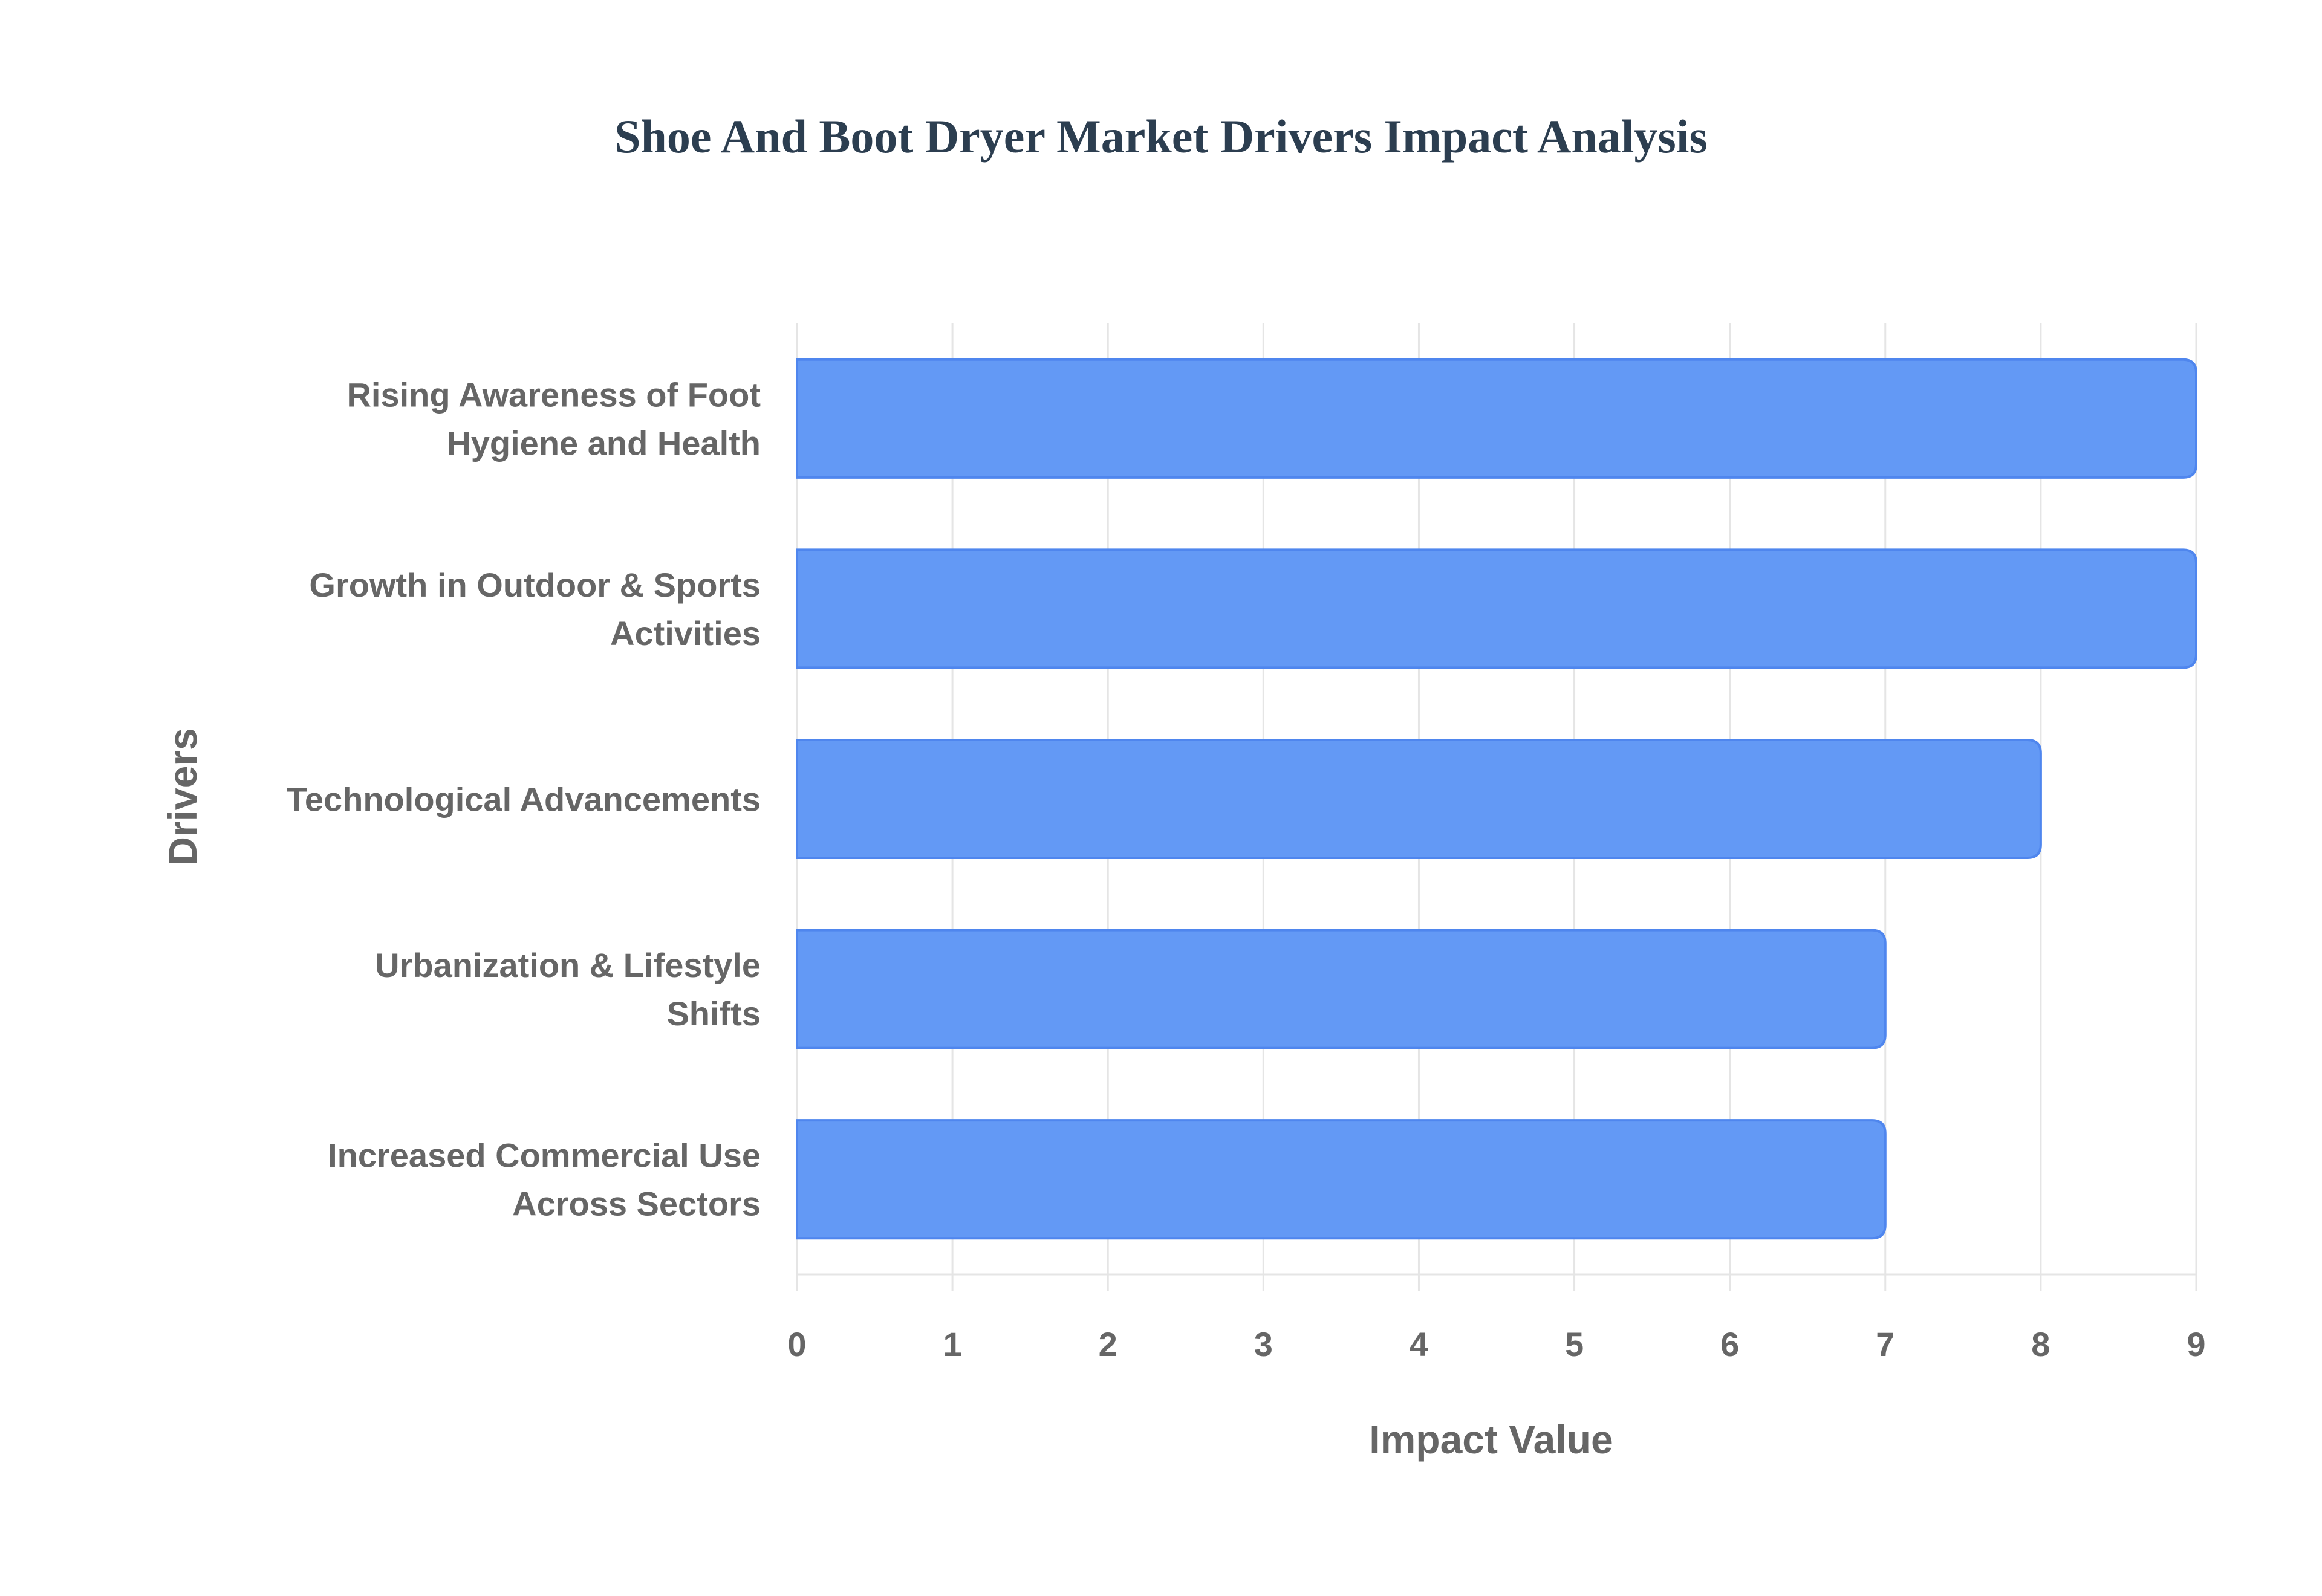 This screenshot has width=2322, height=1596. I want to click on y-category-label: Increased Commercial Use Across Sectors, so click(544, 1180).